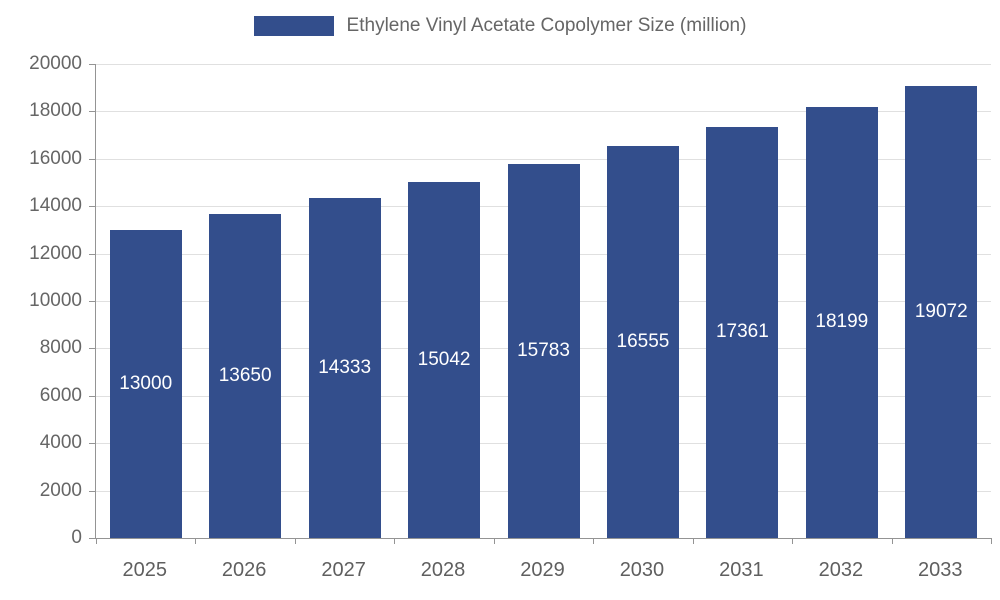 Image resolution: width=1000 pixels, height=600 pixels. Describe the element at coordinates (60, 443) in the screenshot. I see `y-tick-label: 4000` at that location.